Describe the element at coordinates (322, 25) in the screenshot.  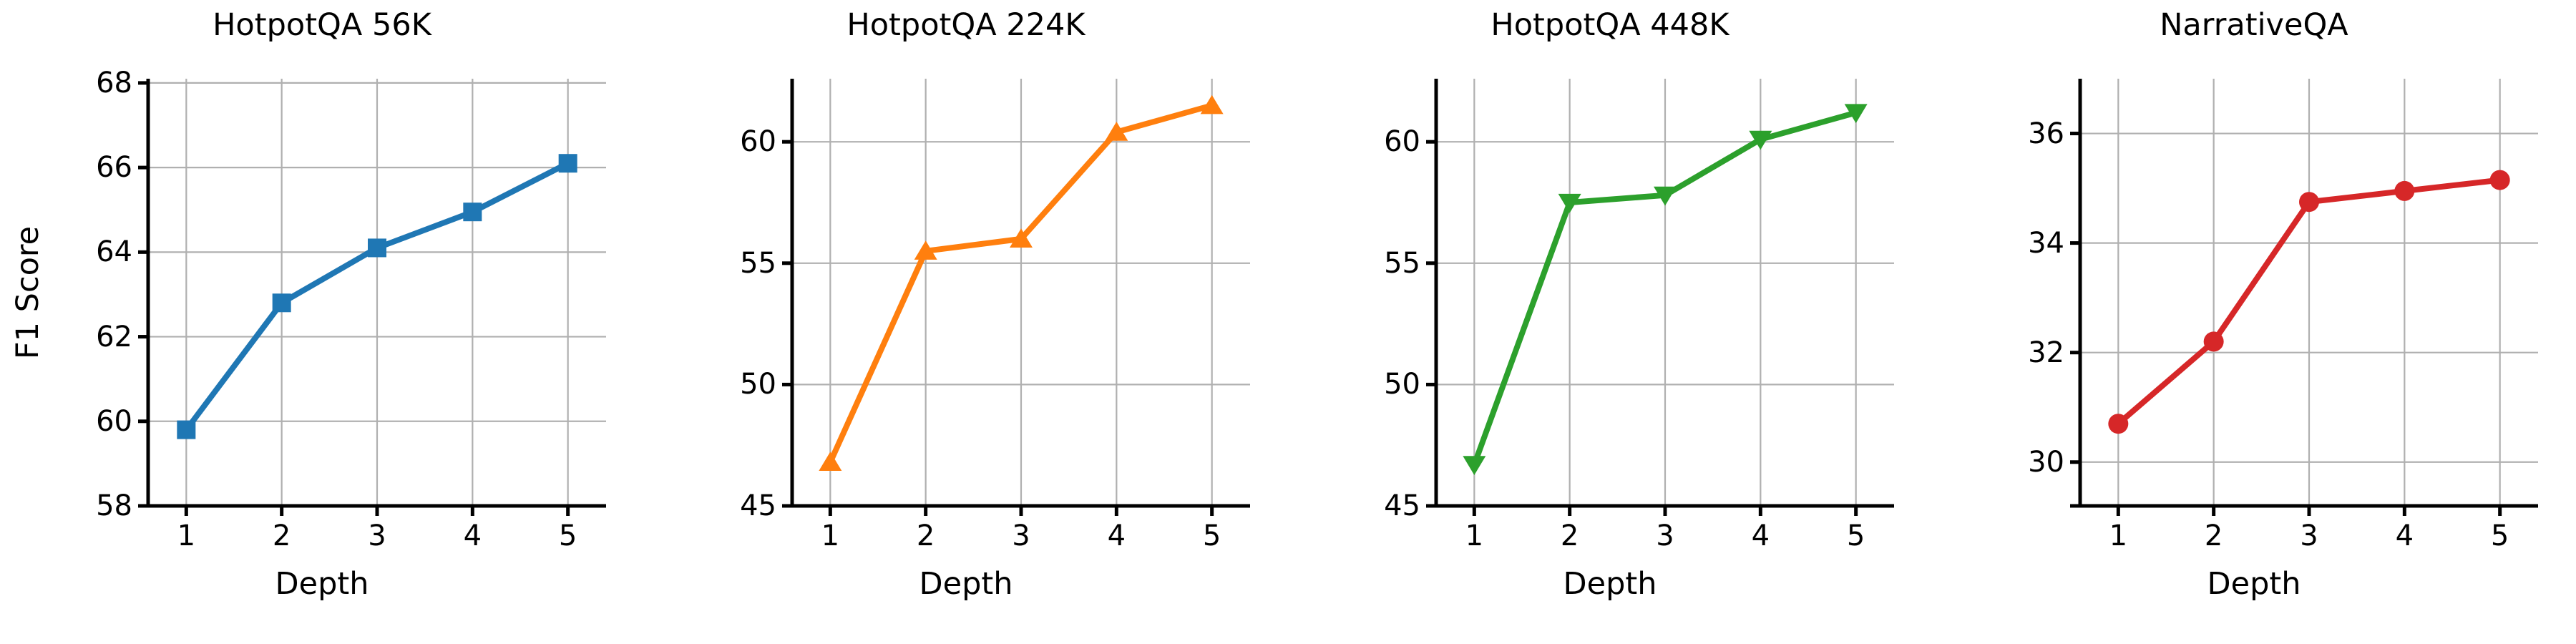
I see `panel-title: HotpotQA 56K` at that location.